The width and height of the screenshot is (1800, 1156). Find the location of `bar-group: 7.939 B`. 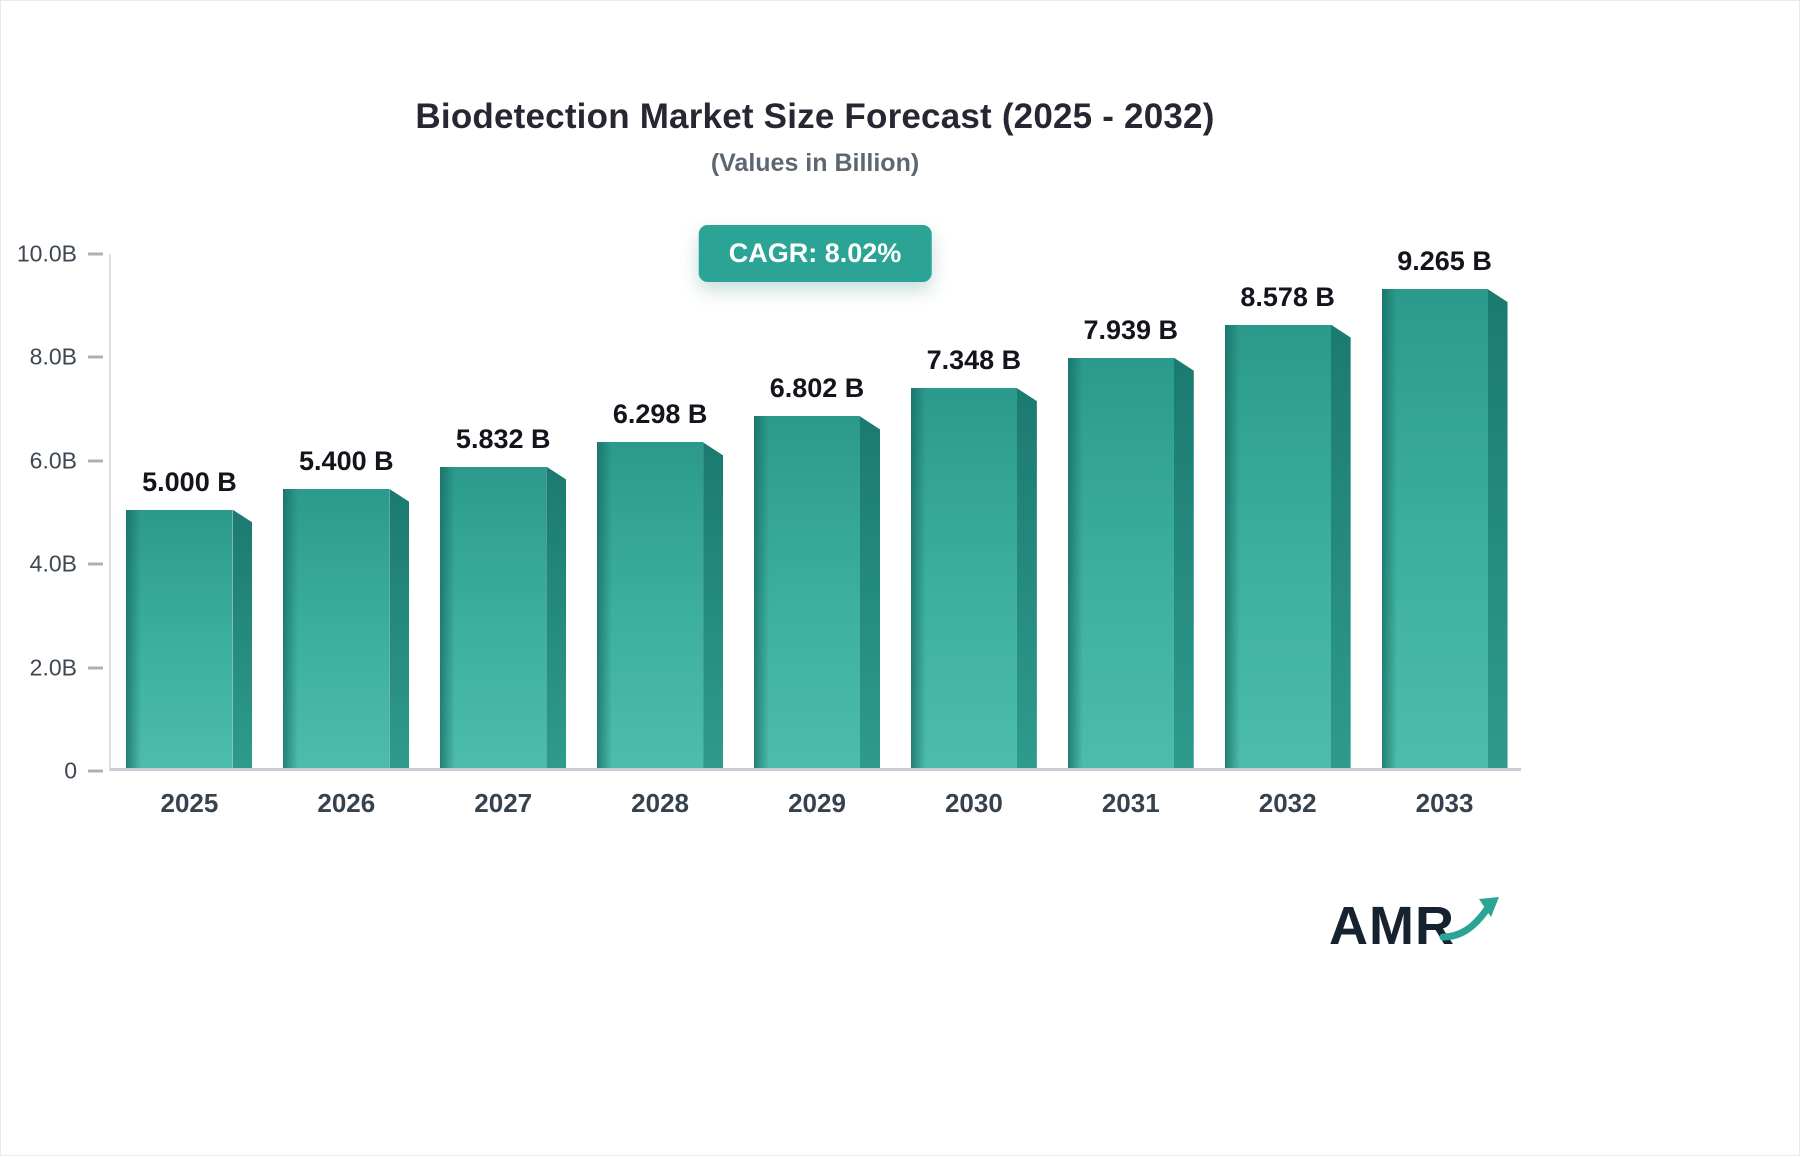

bar-group: 7.939 B is located at coordinates (1130, 511).